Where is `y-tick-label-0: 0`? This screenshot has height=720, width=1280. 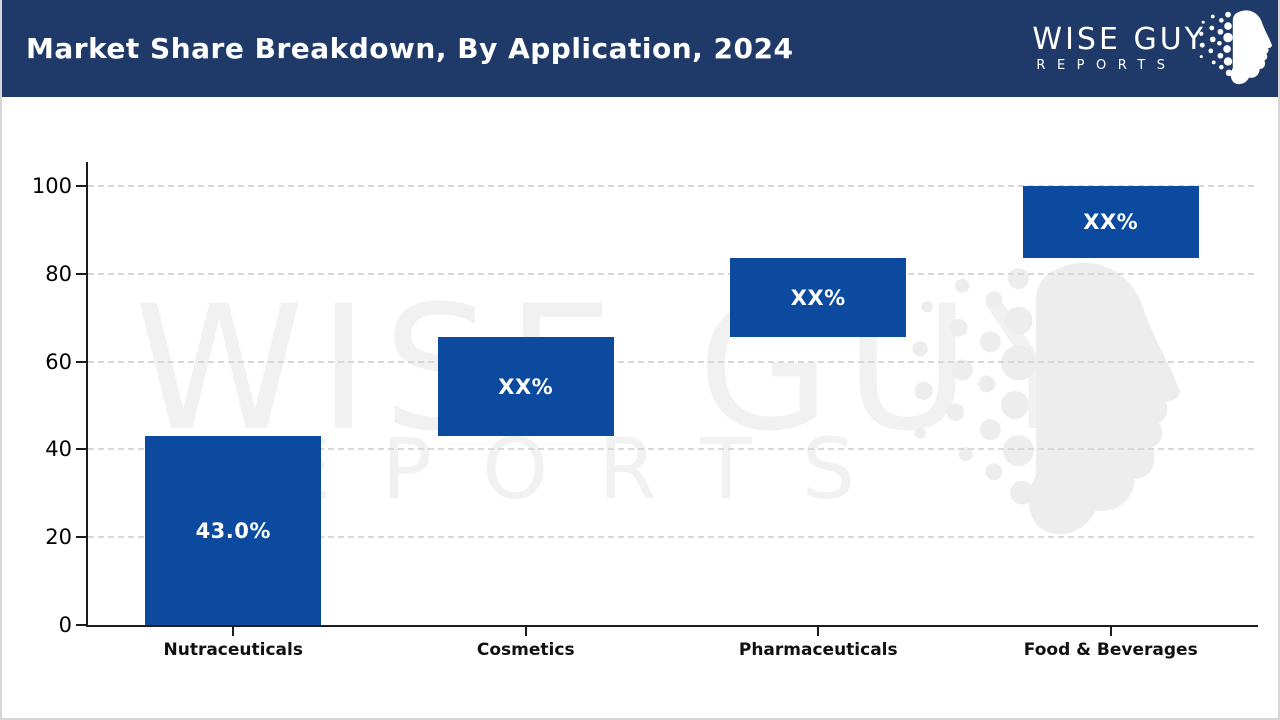 y-tick-label-0: 0 is located at coordinates (65, 625).